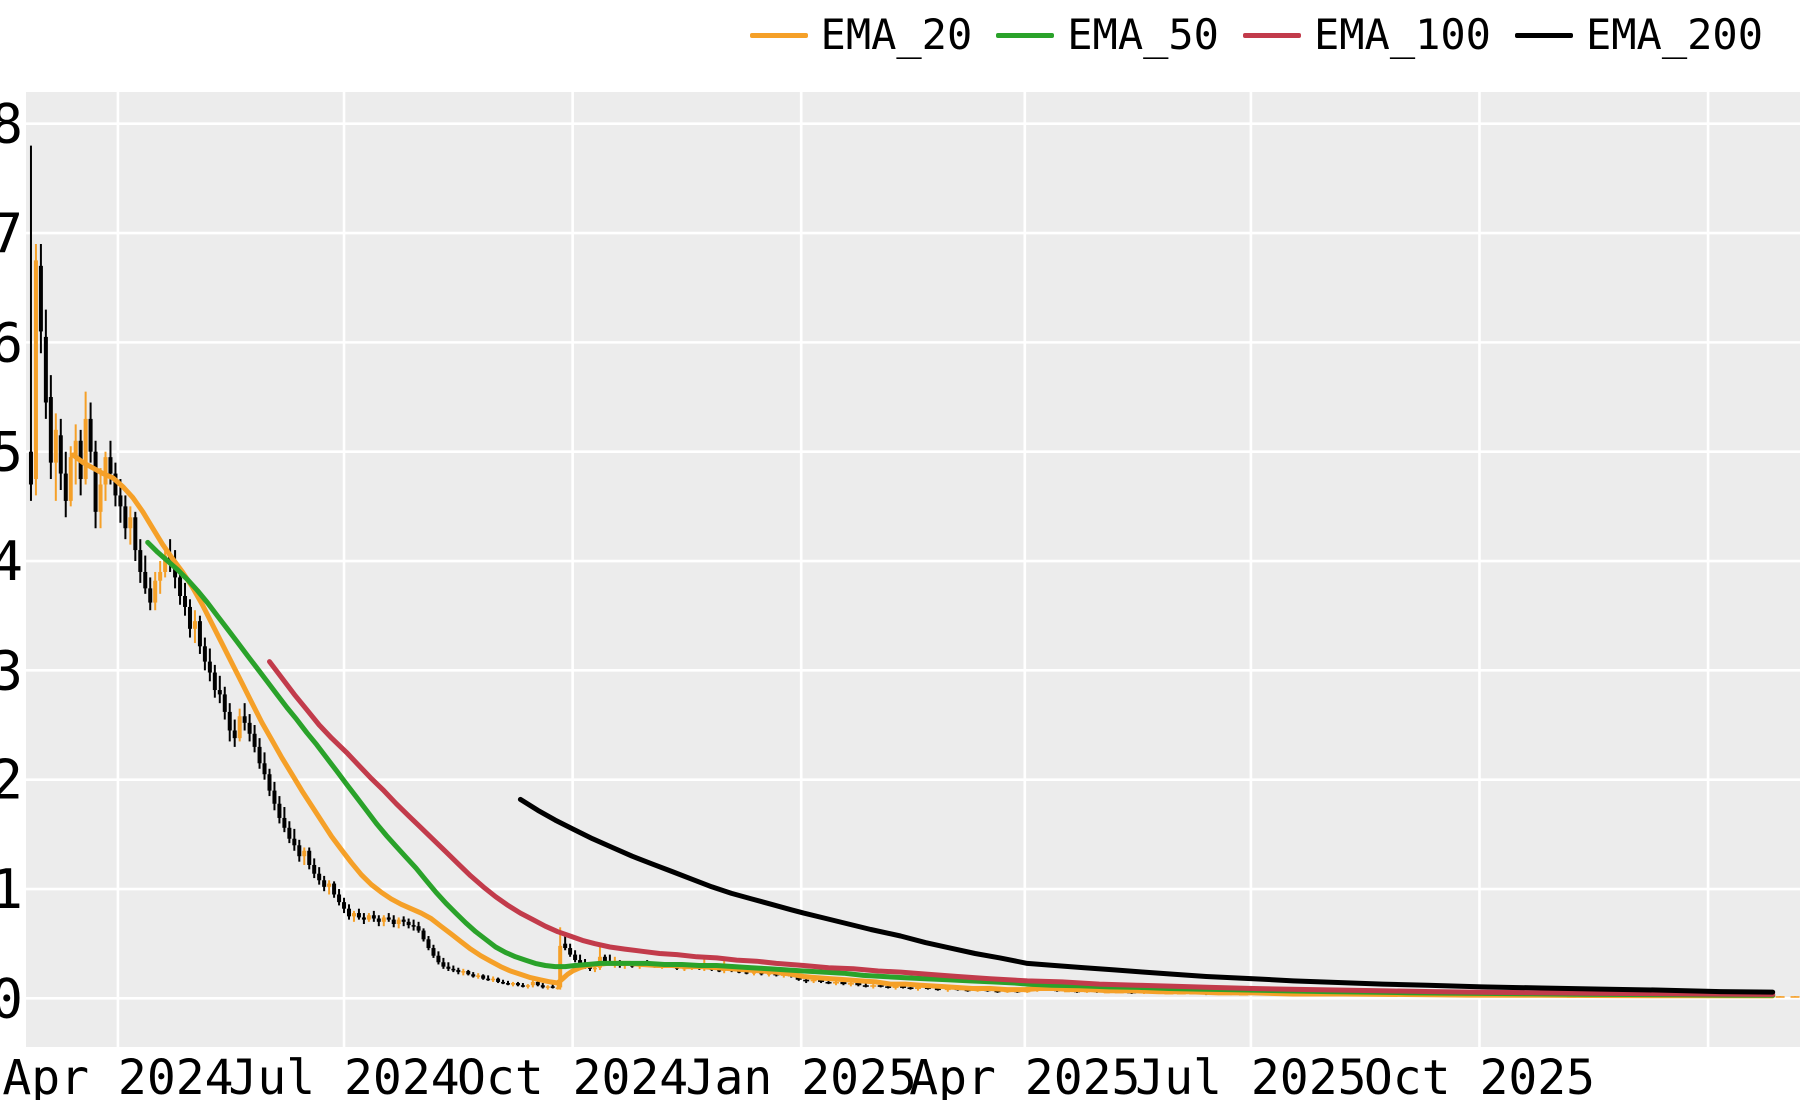  I want to click on ema-200-line, so click(1146, 895).